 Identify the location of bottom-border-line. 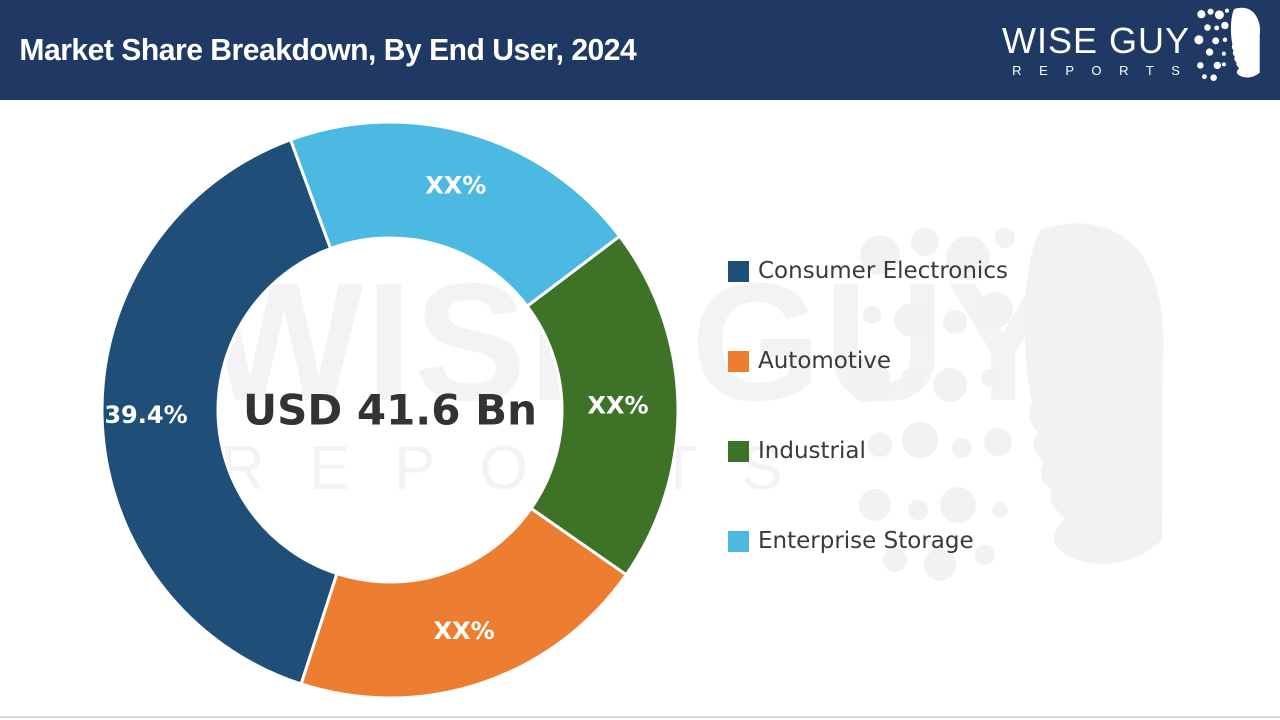
(640, 717).